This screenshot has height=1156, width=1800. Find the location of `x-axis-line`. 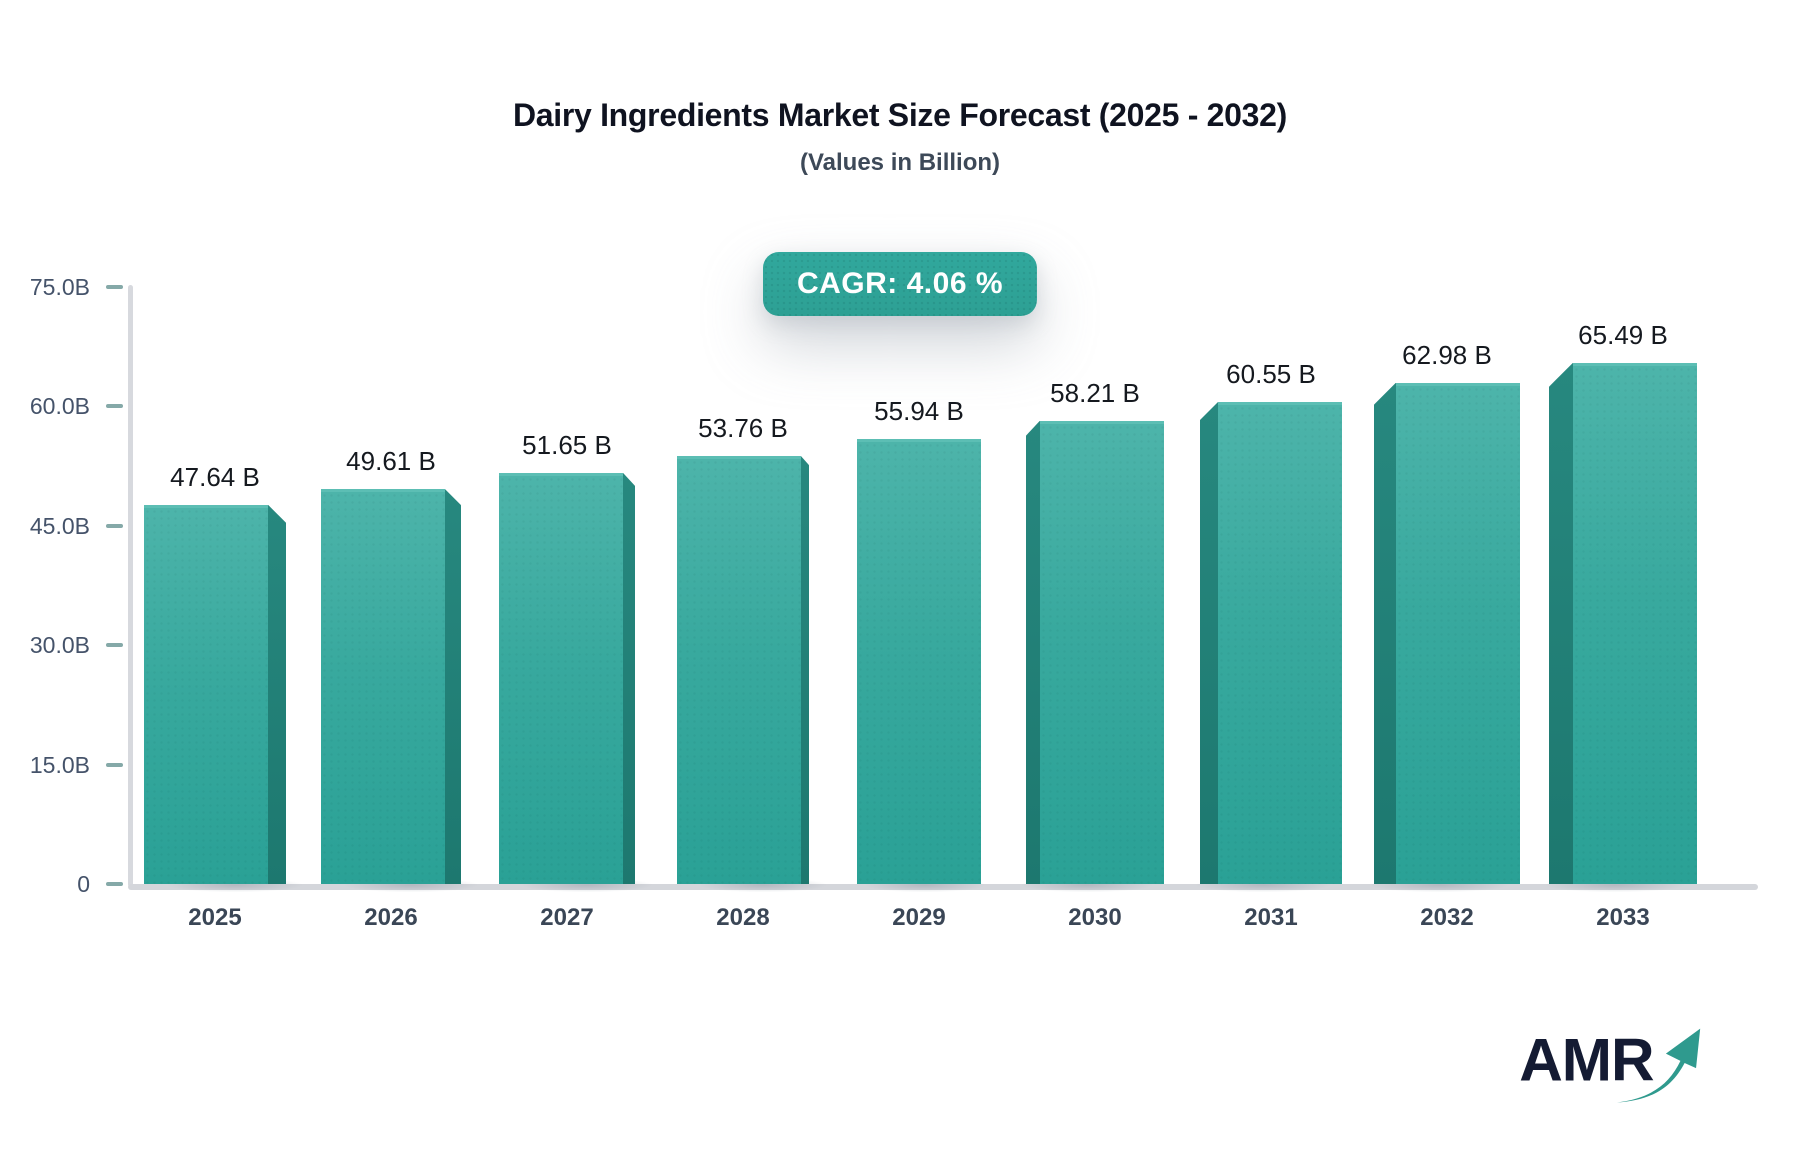

x-axis-line is located at coordinates (943, 887).